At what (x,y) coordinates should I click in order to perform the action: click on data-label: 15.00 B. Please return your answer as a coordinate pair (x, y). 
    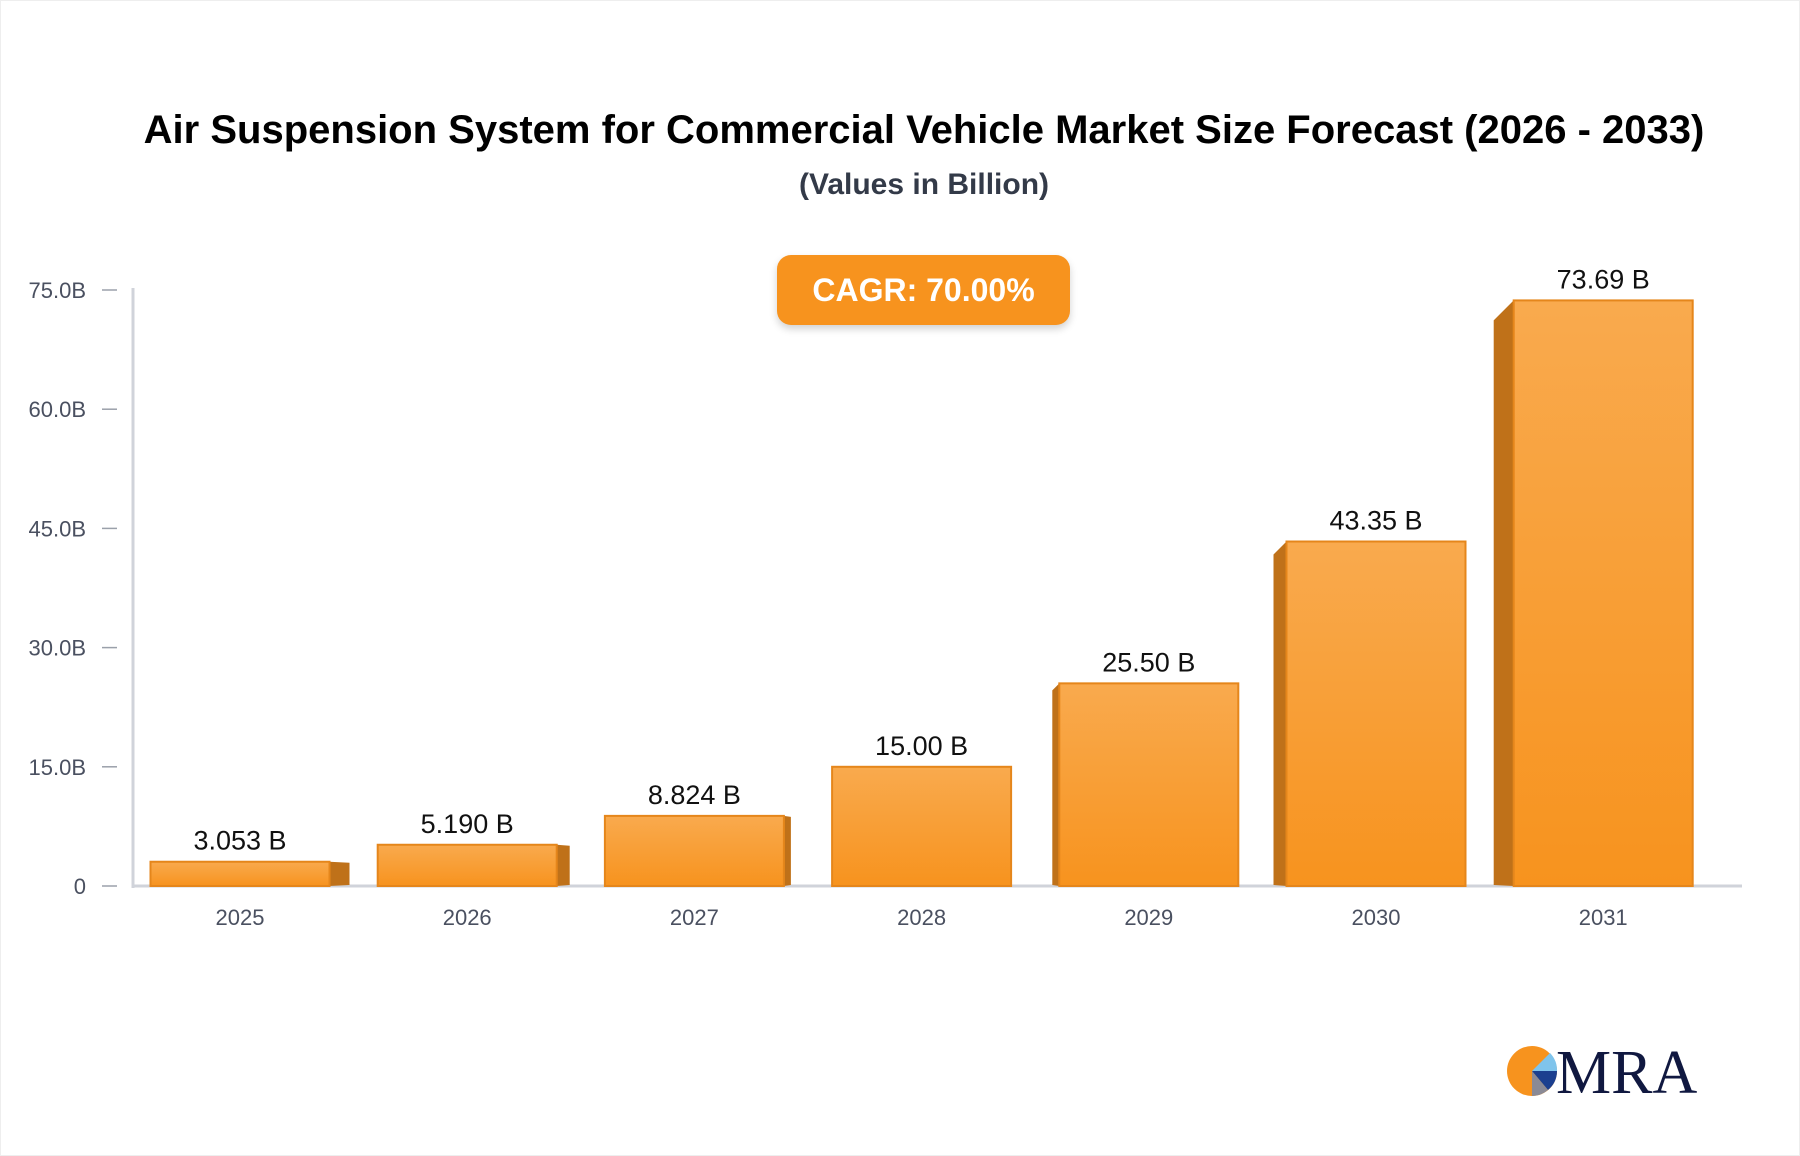
    Looking at the image, I should click on (921, 746).